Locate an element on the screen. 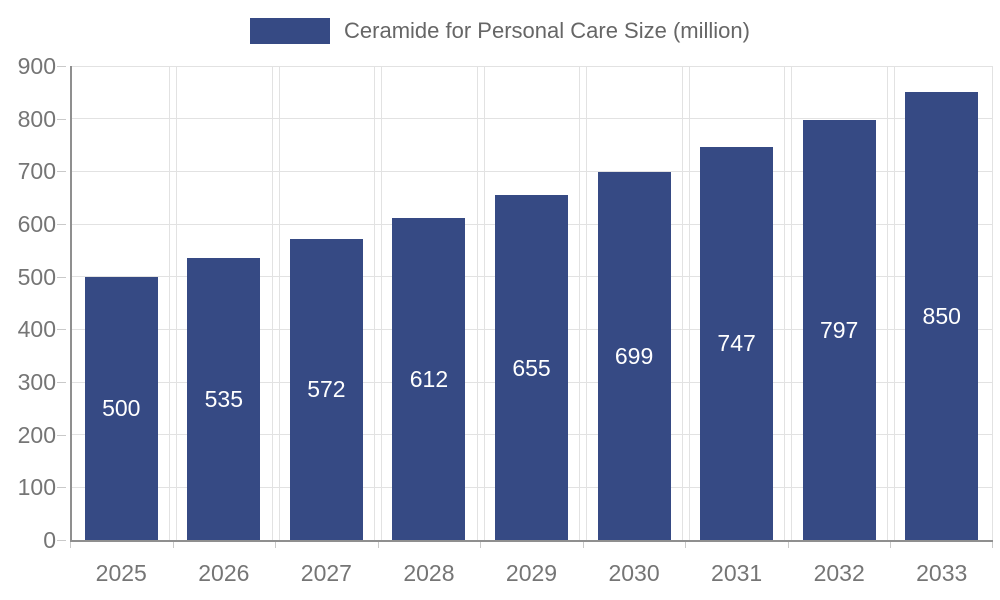 This screenshot has height=600, width=1000. y-tick-label: 800 is located at coordinates (36, 118).